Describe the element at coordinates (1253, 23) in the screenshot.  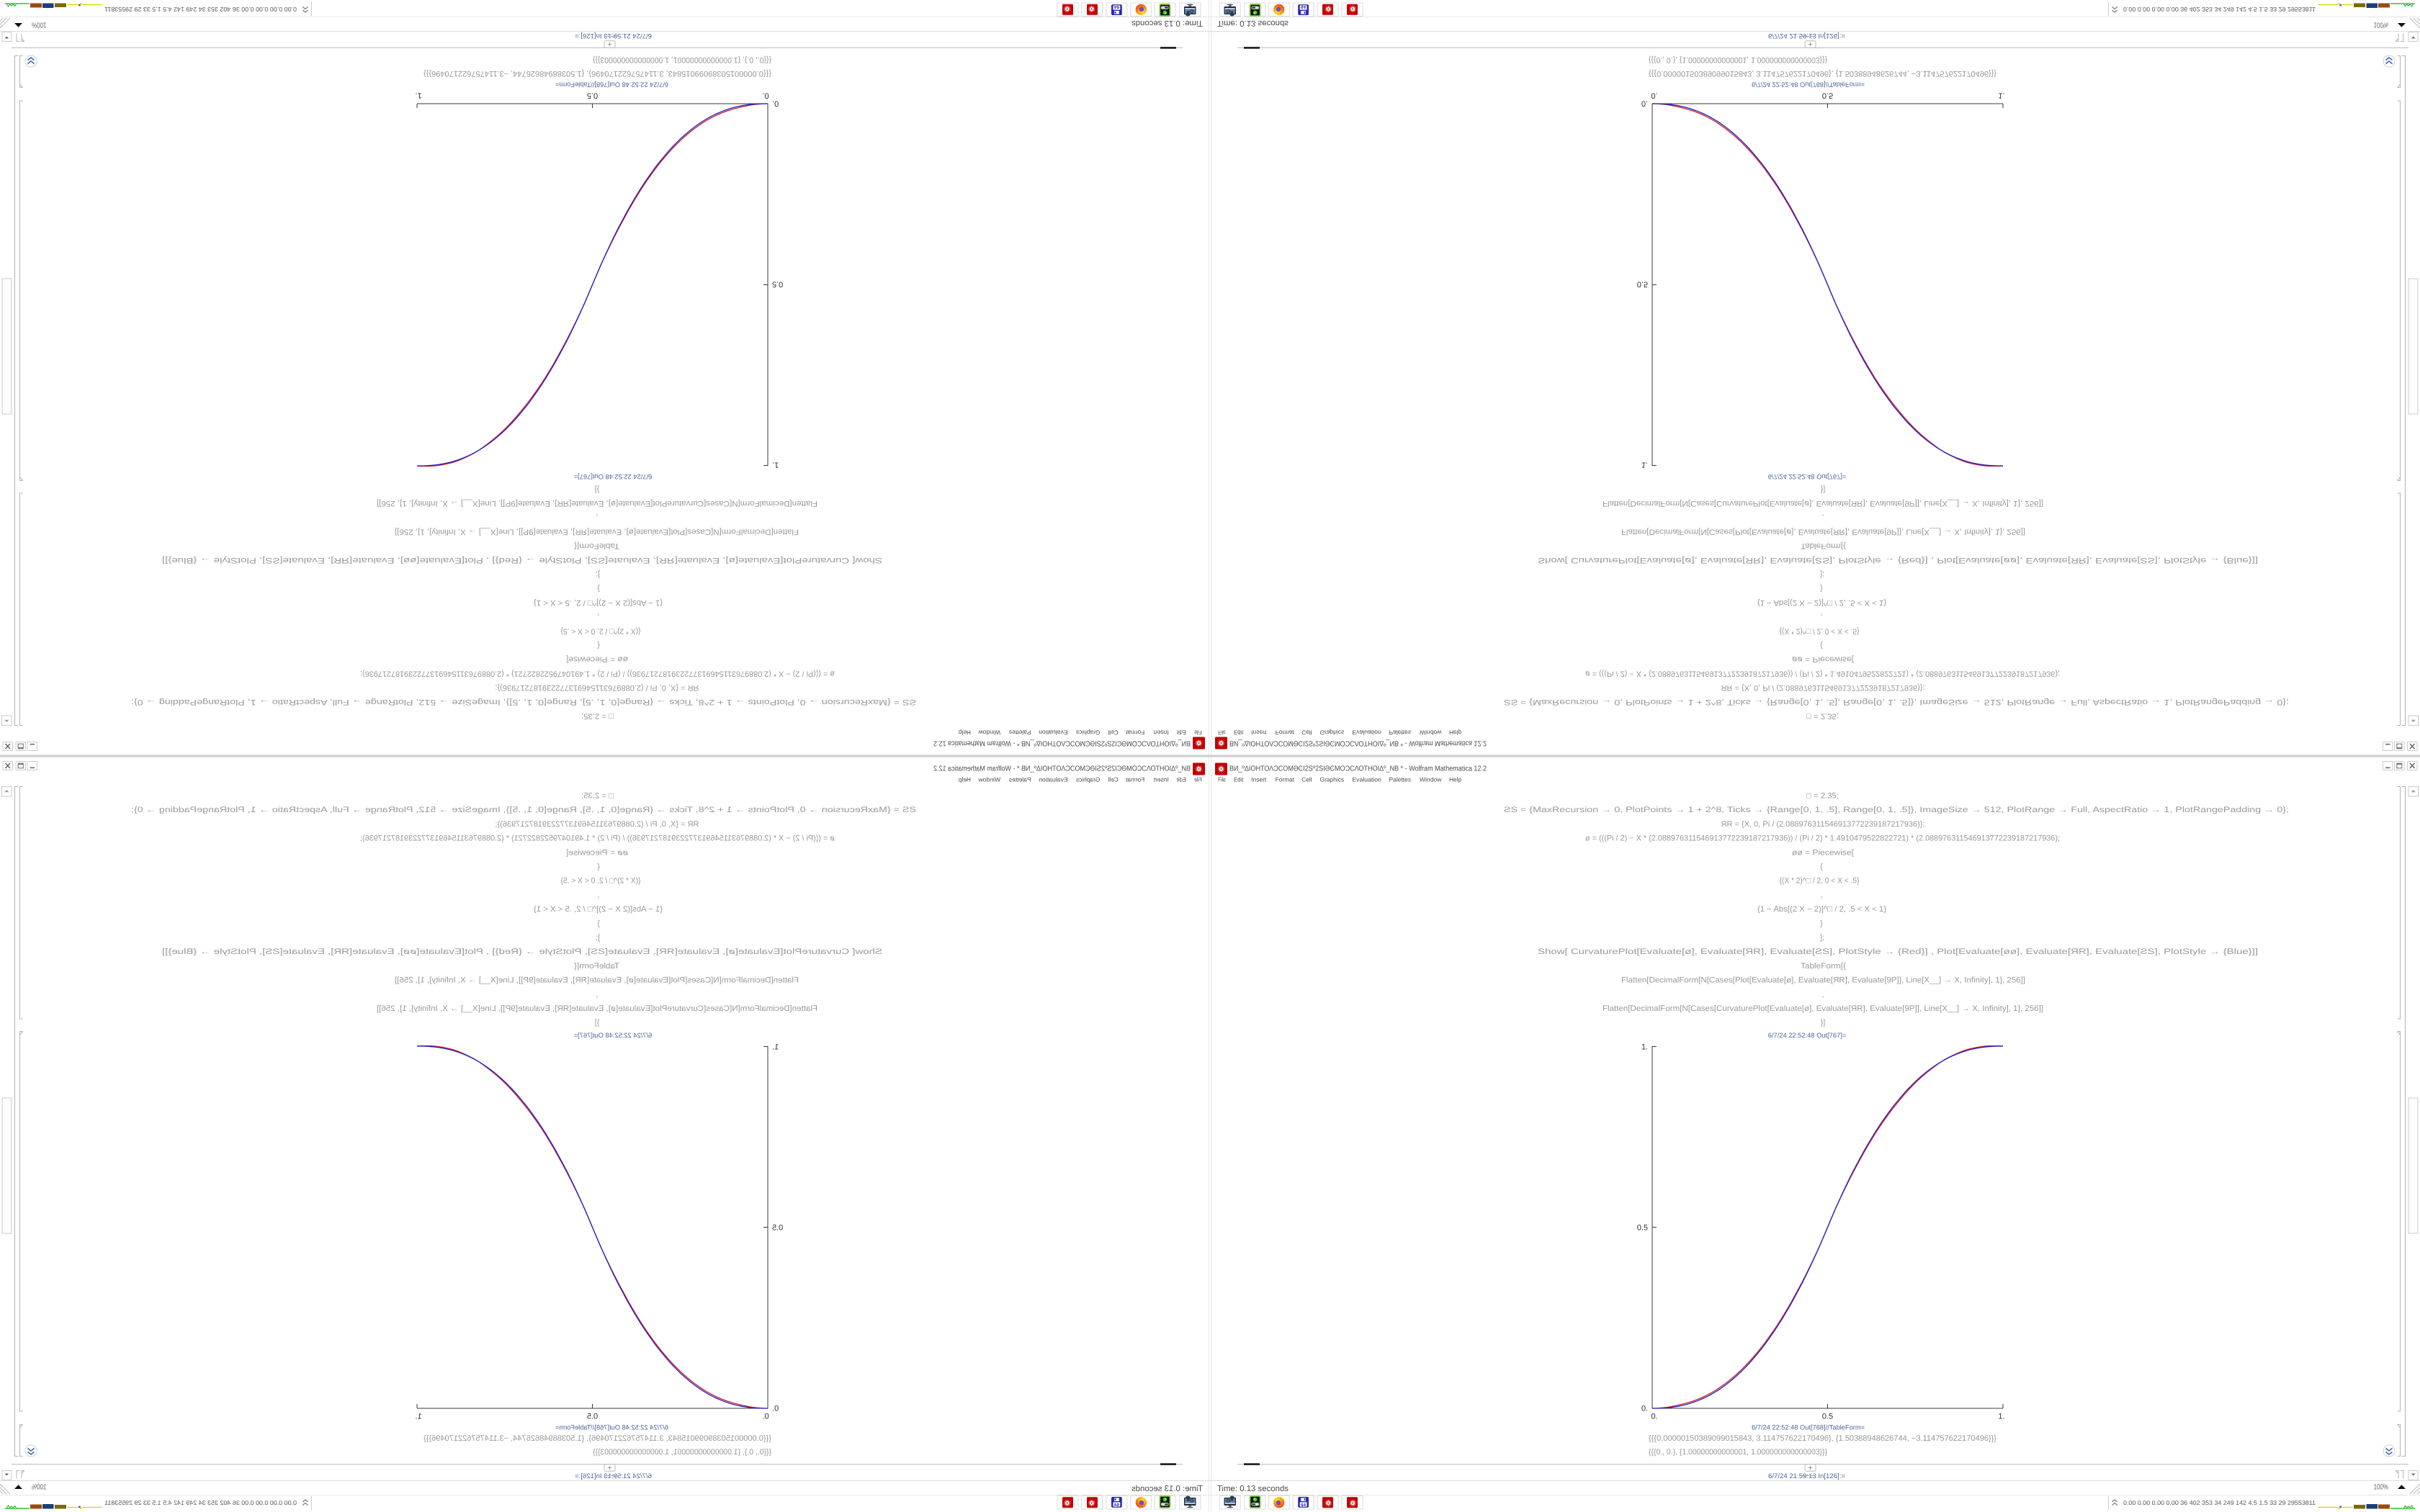
I see `svg-text: Time: 0.13 seconds` at that location.